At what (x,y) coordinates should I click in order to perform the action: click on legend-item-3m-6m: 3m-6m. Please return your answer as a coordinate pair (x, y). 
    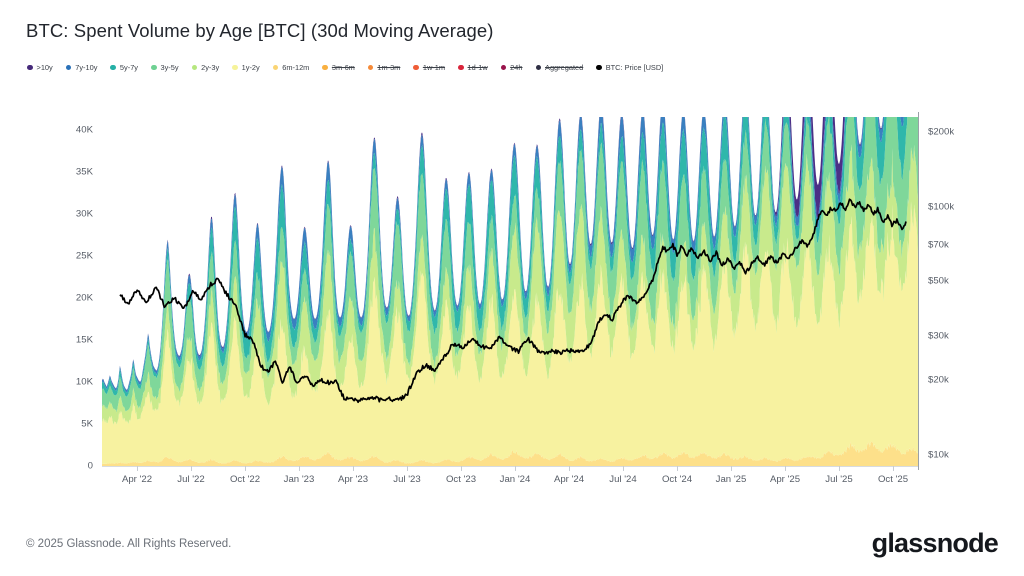
    Looking at the image, I should click on (338, 67).